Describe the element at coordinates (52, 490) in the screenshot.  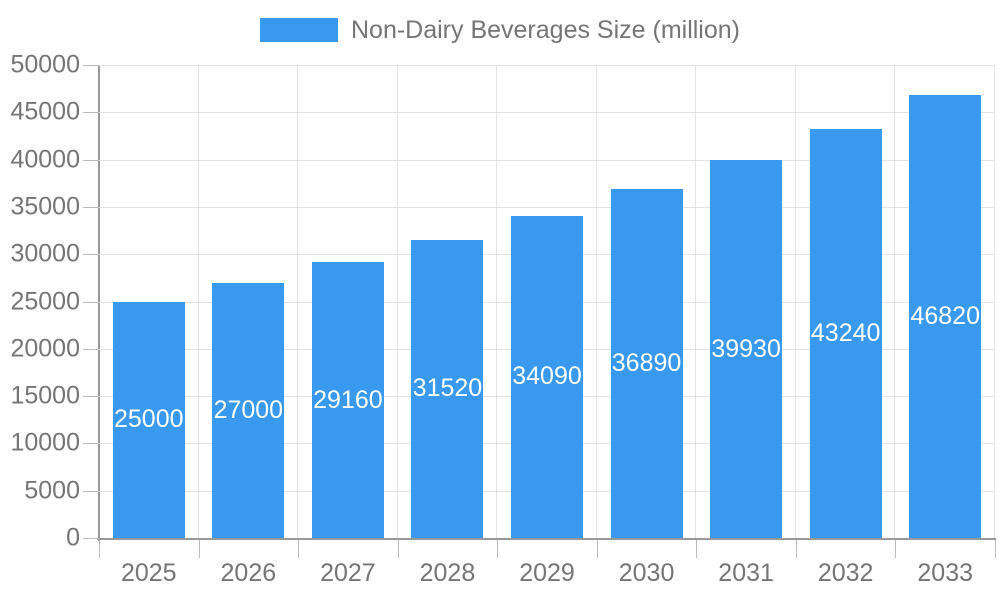
I see `y-axis-tick-label: 5000` at that location.